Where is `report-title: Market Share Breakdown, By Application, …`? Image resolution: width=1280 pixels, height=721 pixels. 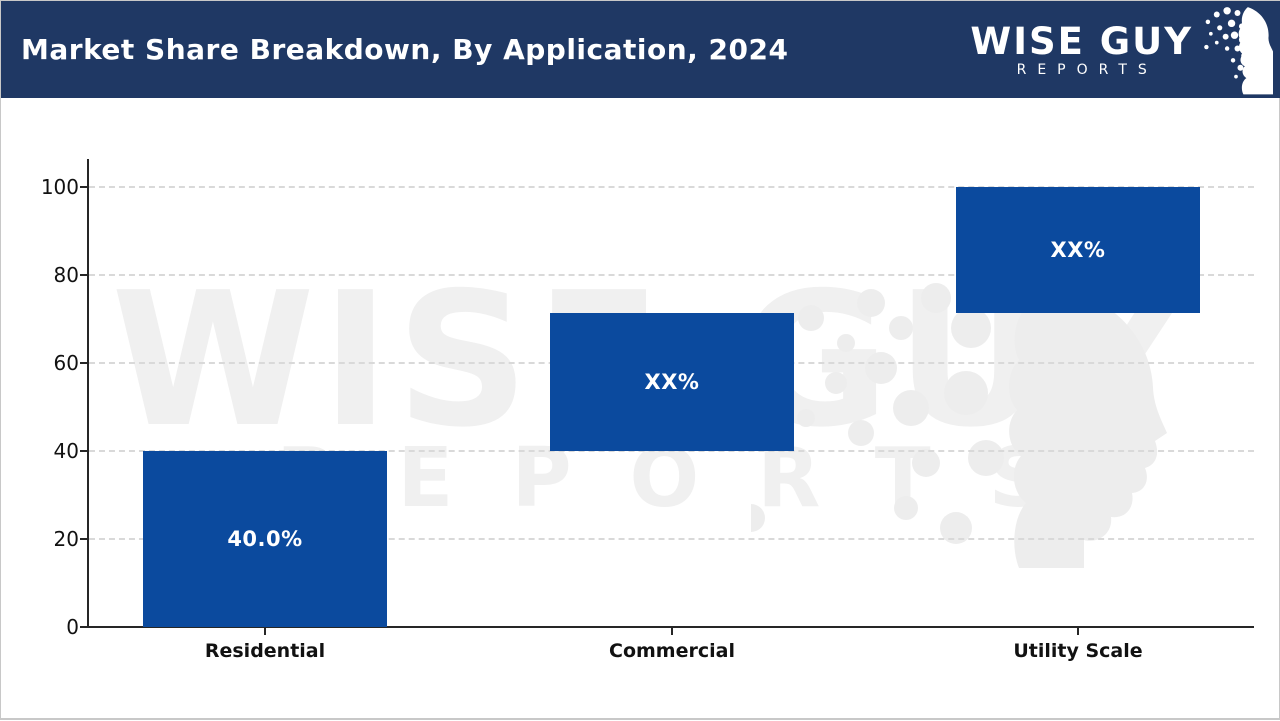 report-title: Market Share Breakdown, By Application, … is located at coordinates (405, 49).